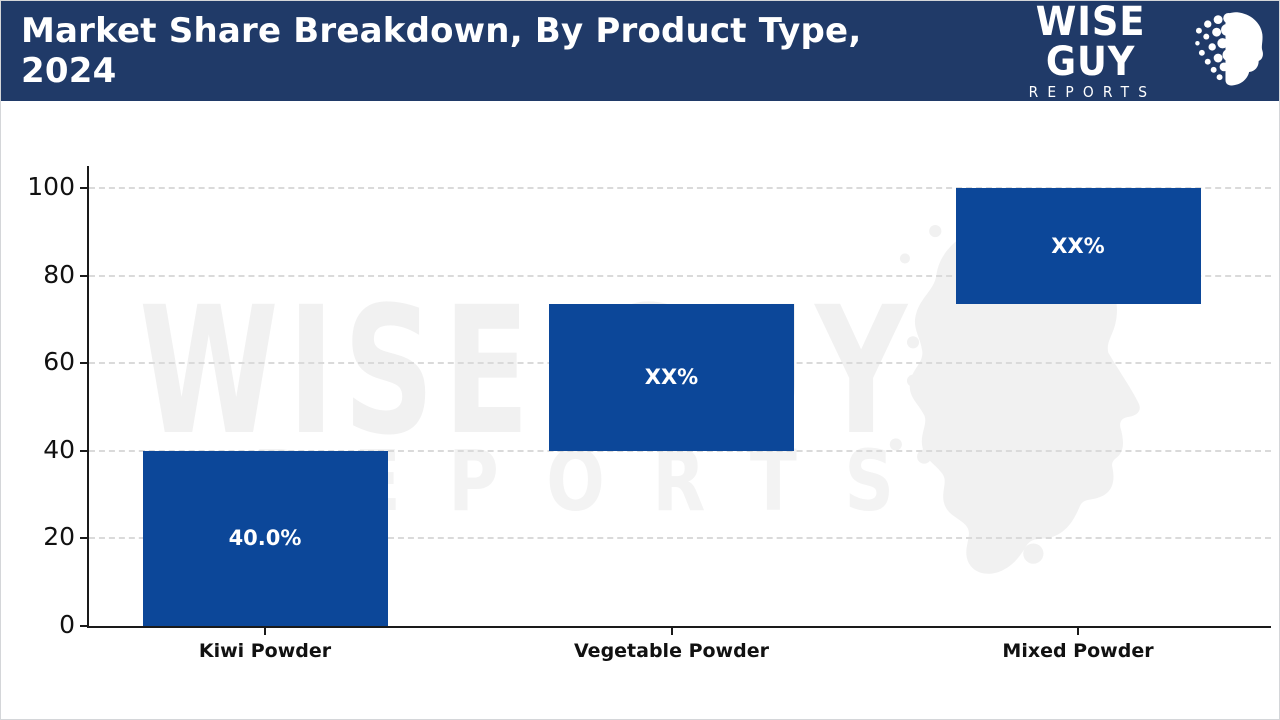 The image size is (1280, 720). I want to click on bar-vegetable-powder: XX%, so click(671, 377).